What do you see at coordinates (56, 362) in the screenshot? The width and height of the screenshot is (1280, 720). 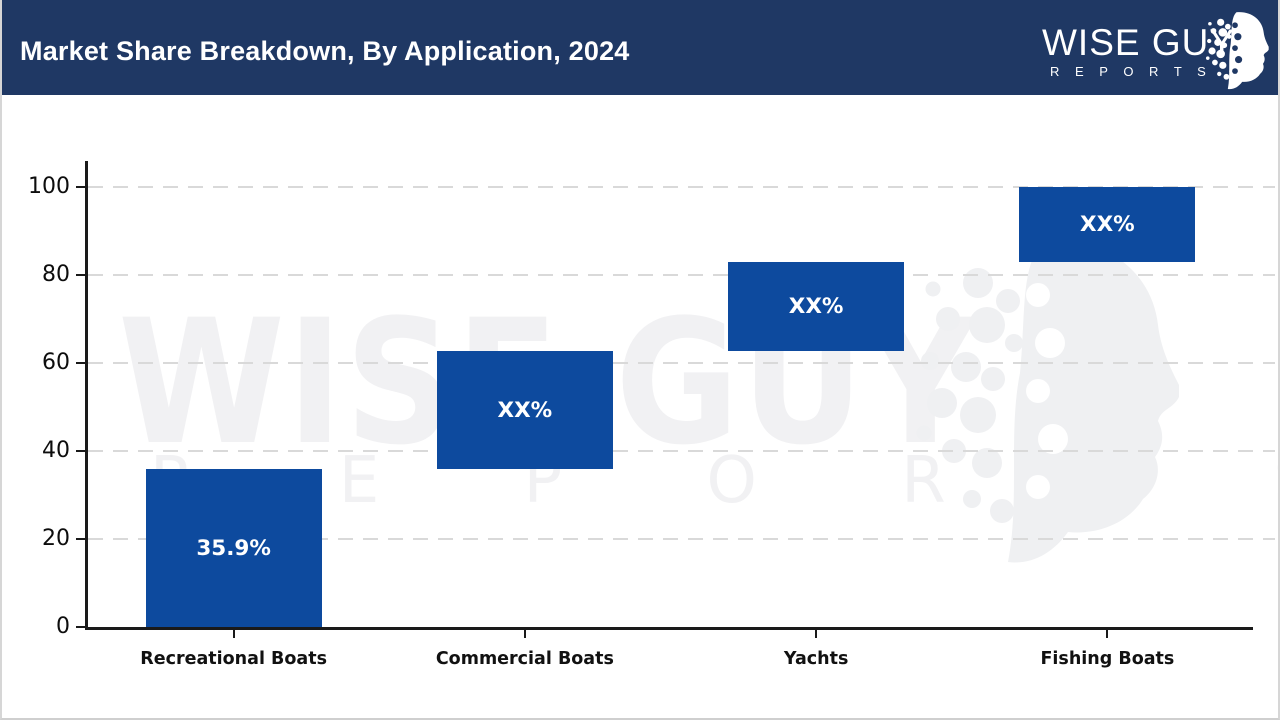 I see `y-tick-label: 60` at bounding box center [56, 362].